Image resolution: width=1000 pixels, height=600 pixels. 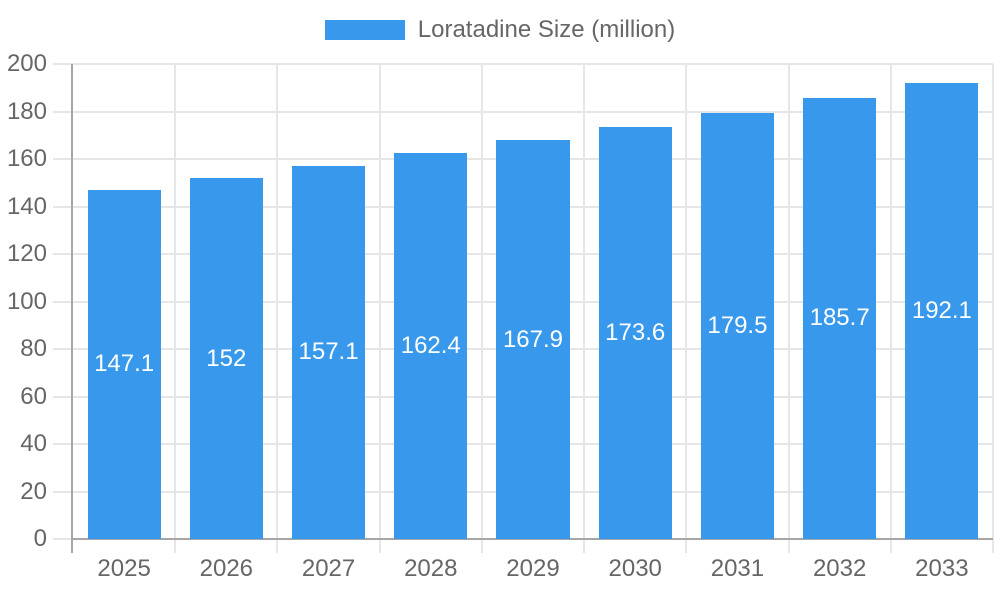 I want to click on bar-value-label: 179.5, so click(x=737, y=325).